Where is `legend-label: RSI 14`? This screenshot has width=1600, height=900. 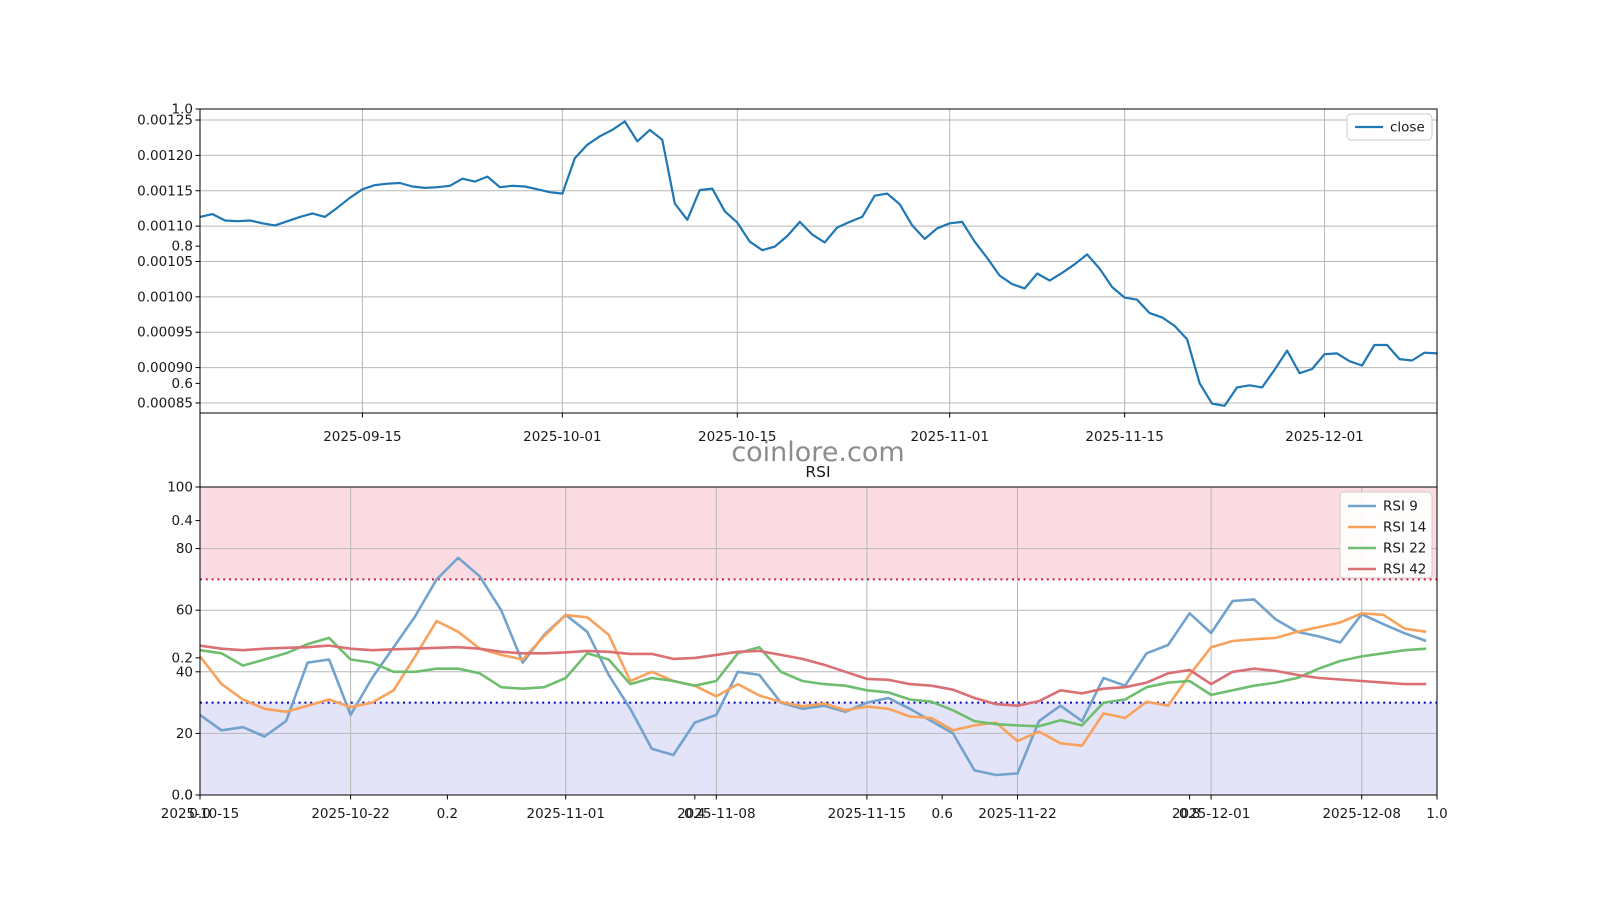 legend-label: RSI 14 is located at coordinates (1404, 528).